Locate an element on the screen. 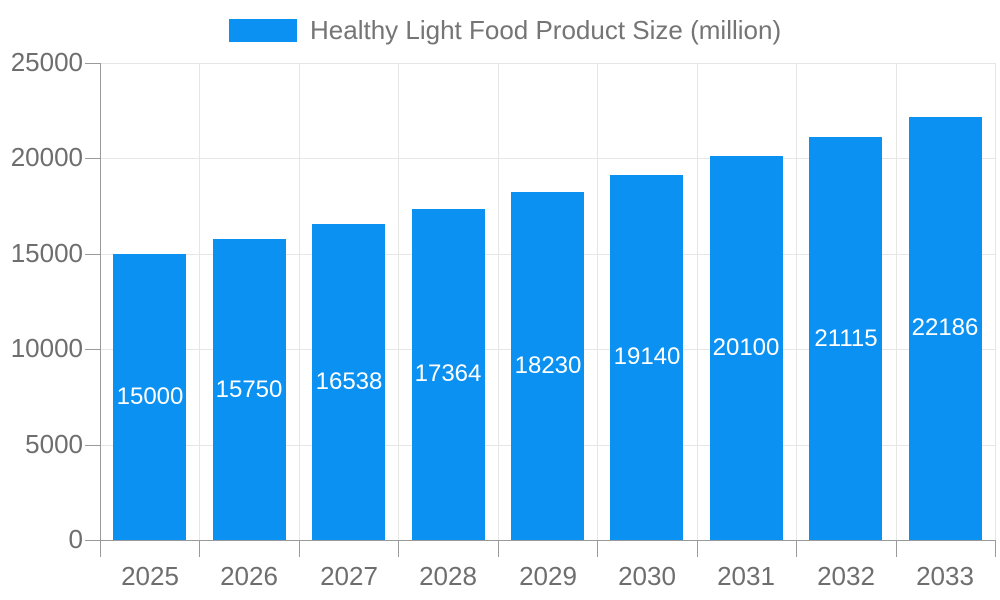 This screenshot has height=600, width=1000. bar-value-label: 17364 is located at coordinates (448, 373).